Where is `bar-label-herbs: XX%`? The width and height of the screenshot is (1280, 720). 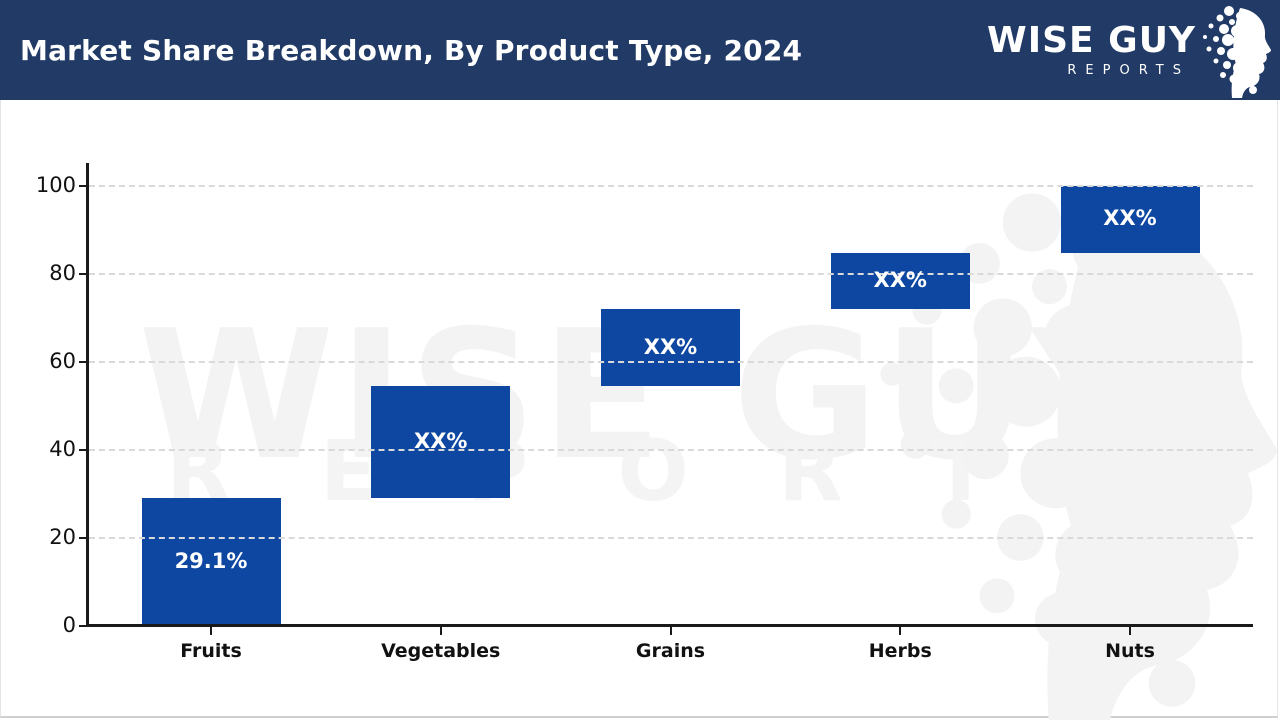
bar-label-herbs: XX% is located at coordinates (900, 280).